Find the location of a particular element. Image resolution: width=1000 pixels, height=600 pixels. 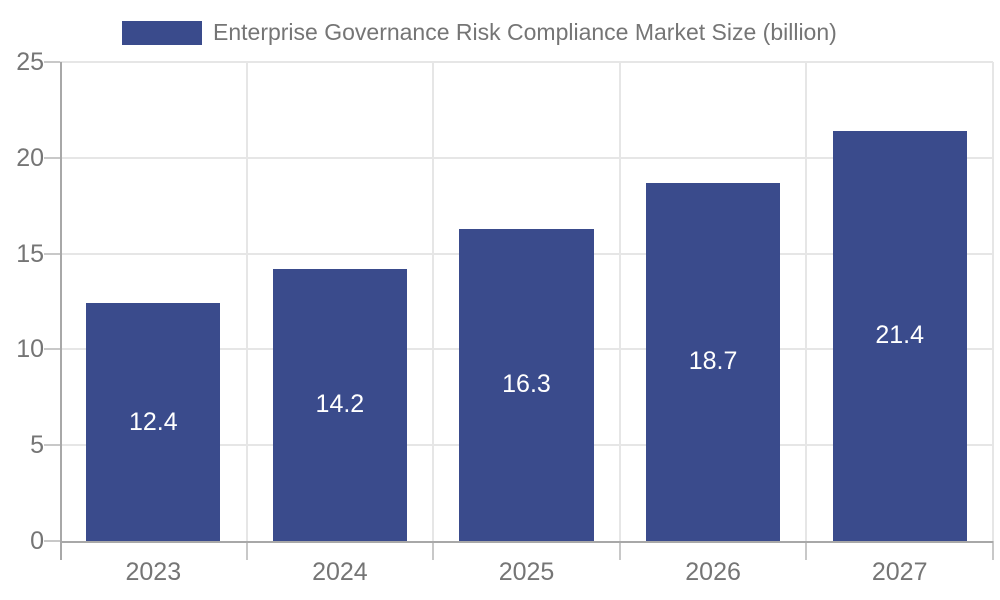

x-tick-label: 2026 is located at coordinates (713, 572).